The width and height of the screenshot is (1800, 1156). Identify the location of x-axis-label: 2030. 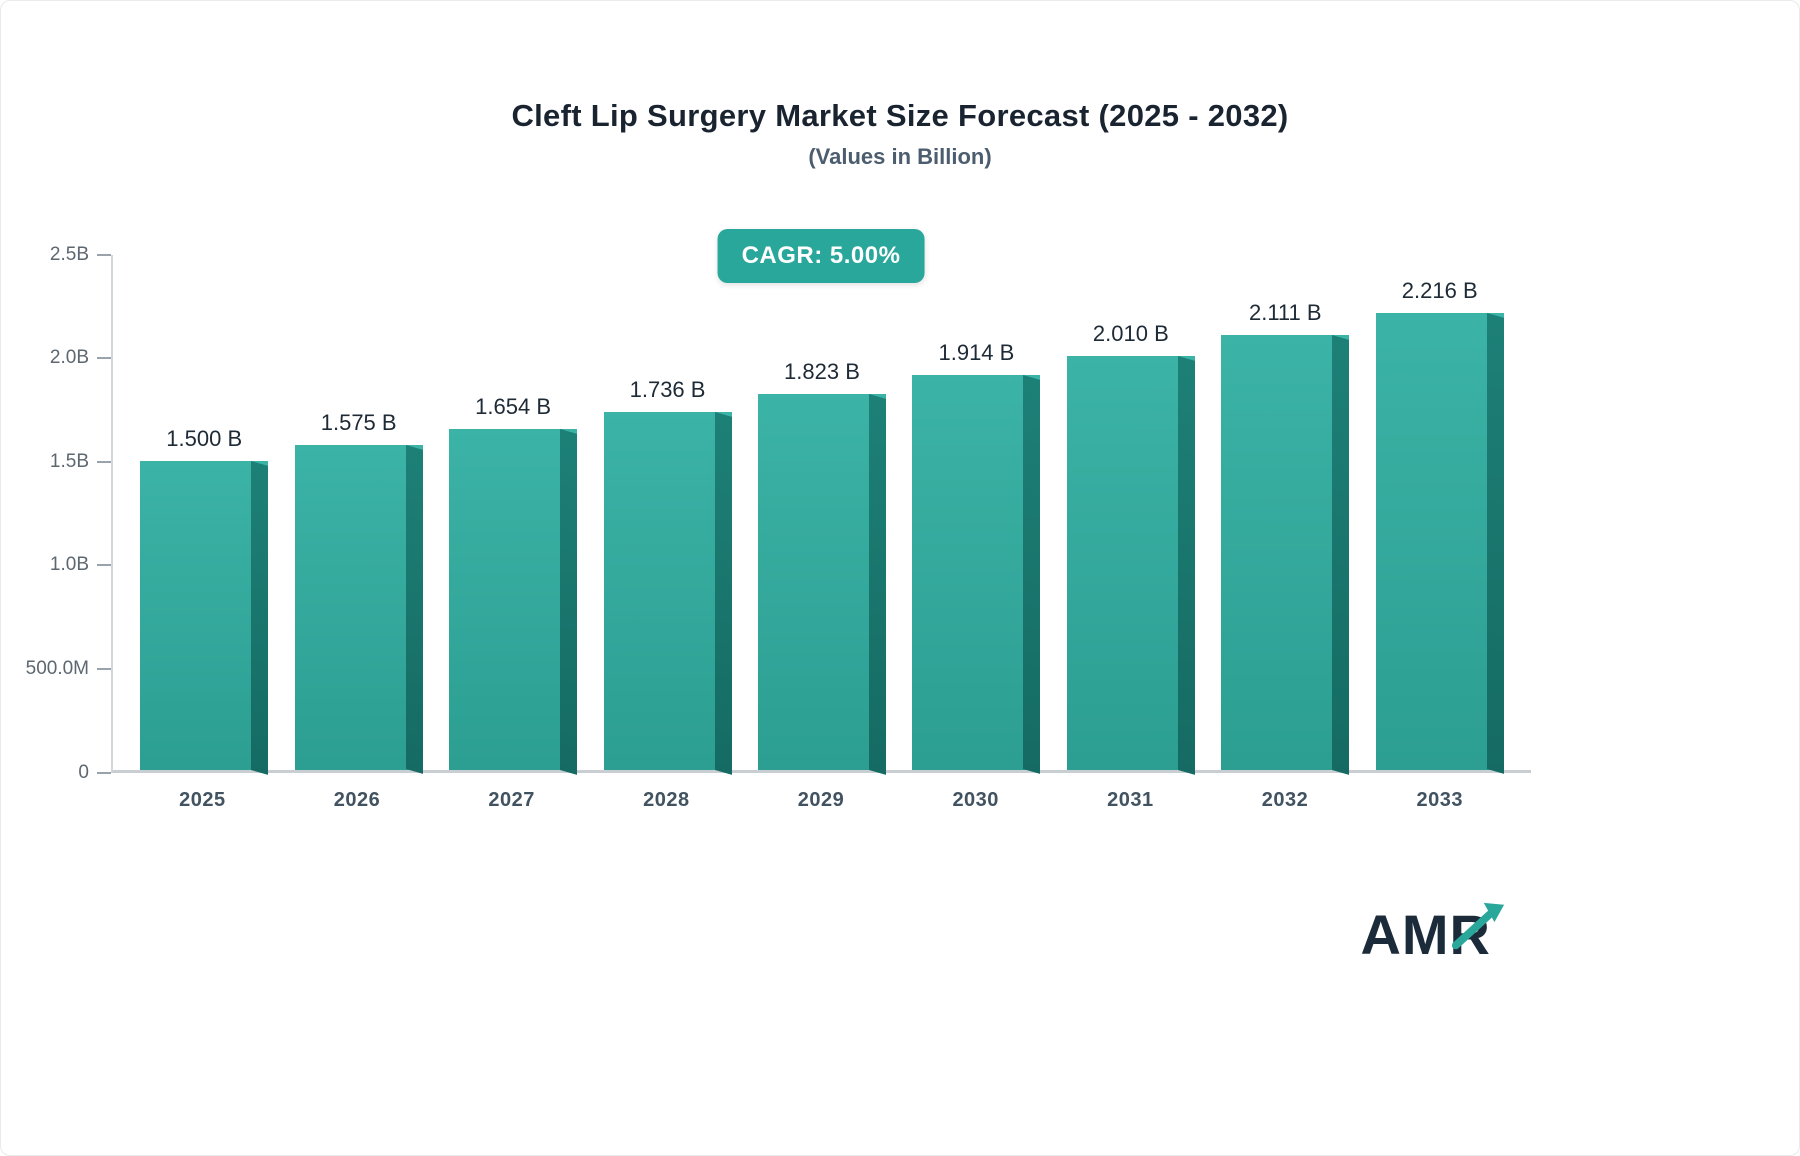
(975, 799).